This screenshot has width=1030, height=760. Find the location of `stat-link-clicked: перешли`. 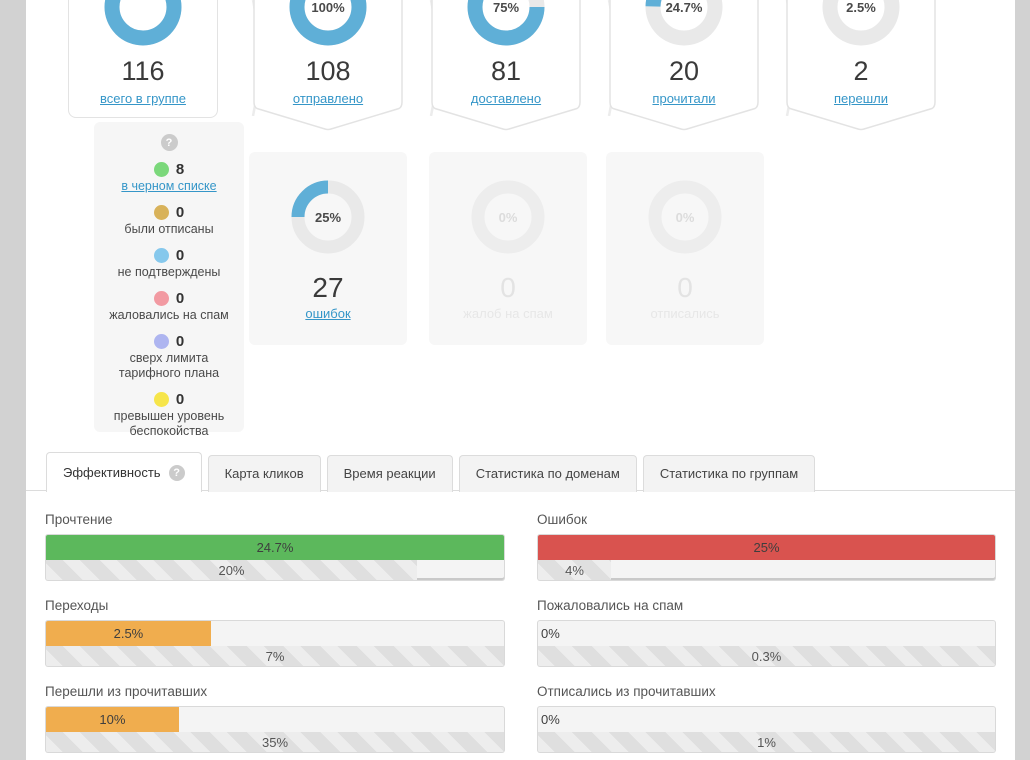

stat-link-clicked: перешли is located at coordinates (860, 98).